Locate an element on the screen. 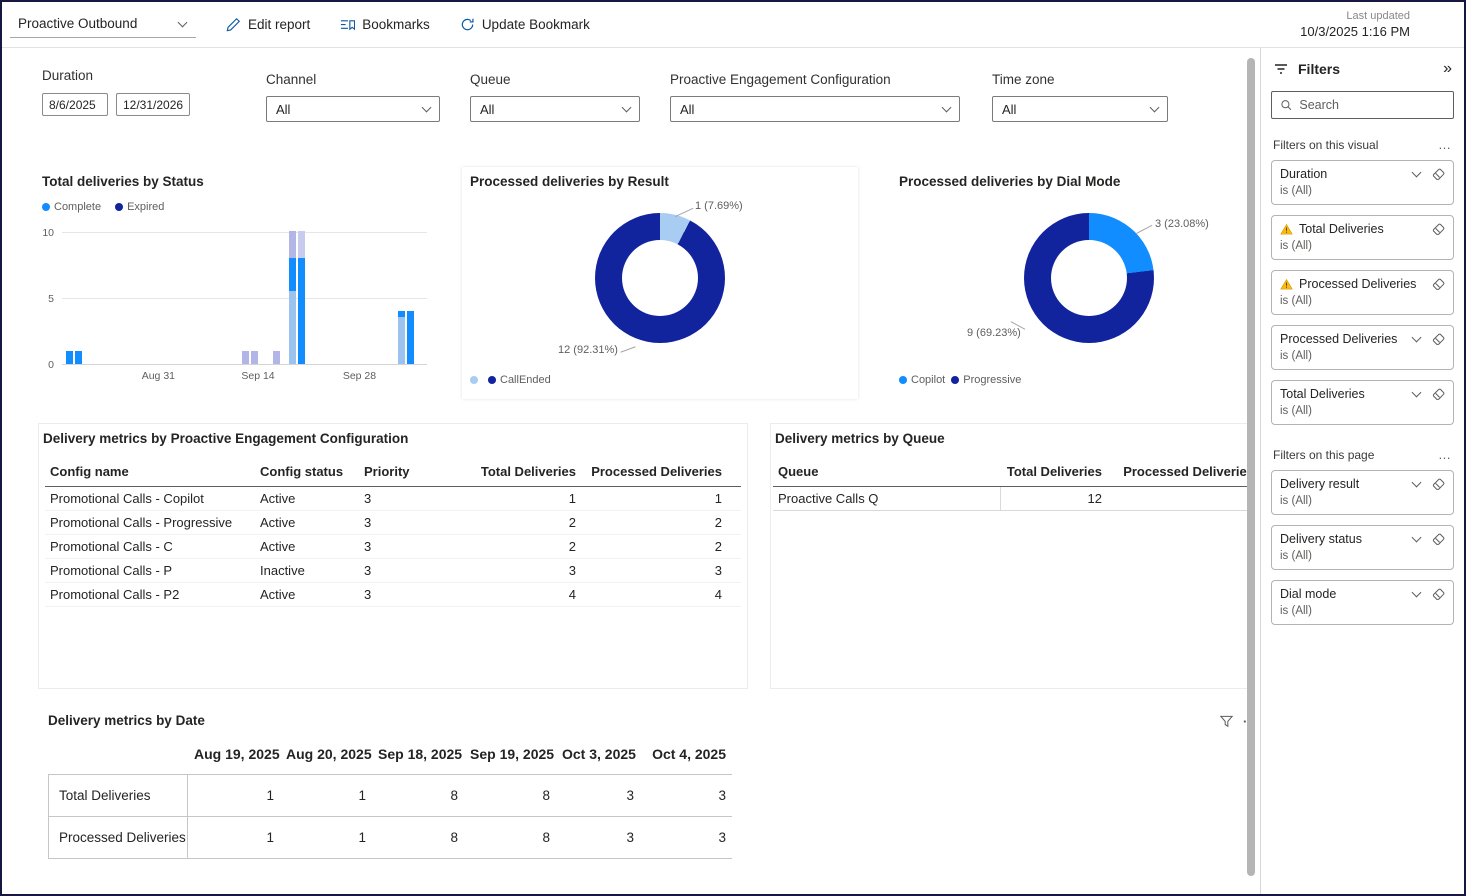 The width and height of the screenshot is (1466, 896). table-row: Processed Deliveries 1 1 8 8 3 3 is located at coordinates (390, 838).